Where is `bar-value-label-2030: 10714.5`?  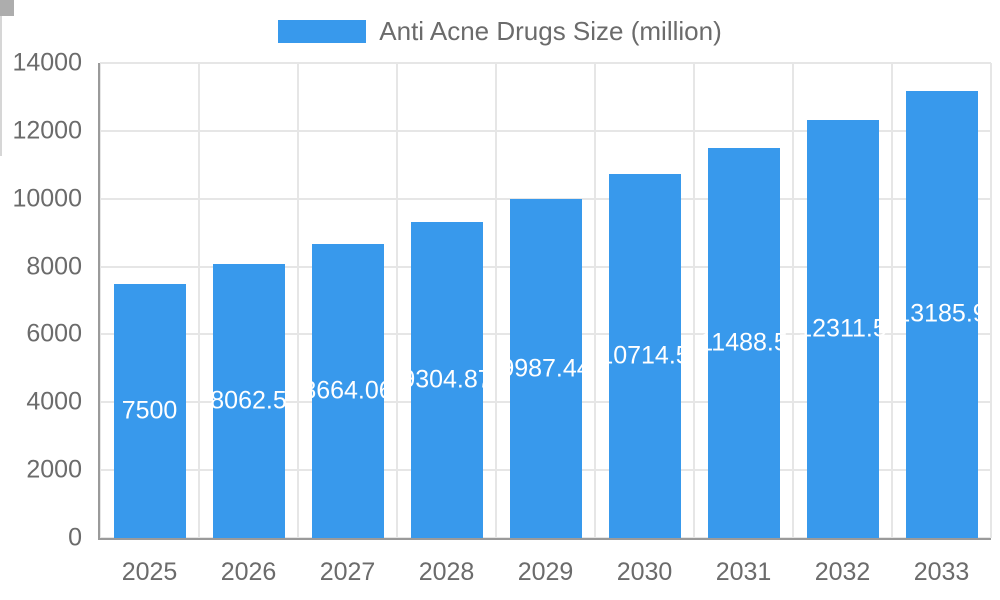 bar-value-label-2030: 10714.5 is located at coordinates (644, 355).